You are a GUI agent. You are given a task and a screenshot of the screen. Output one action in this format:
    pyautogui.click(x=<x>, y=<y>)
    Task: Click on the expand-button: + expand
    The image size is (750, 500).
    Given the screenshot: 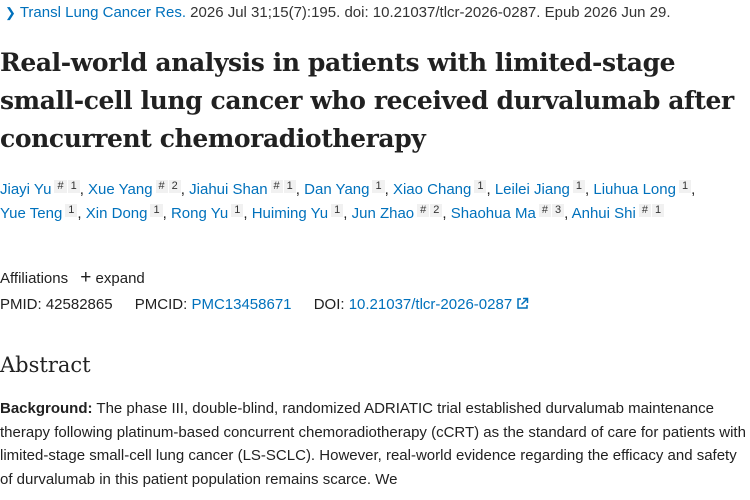 What is the action you would take?
    pyautogui.click(x=112, y=277)
    